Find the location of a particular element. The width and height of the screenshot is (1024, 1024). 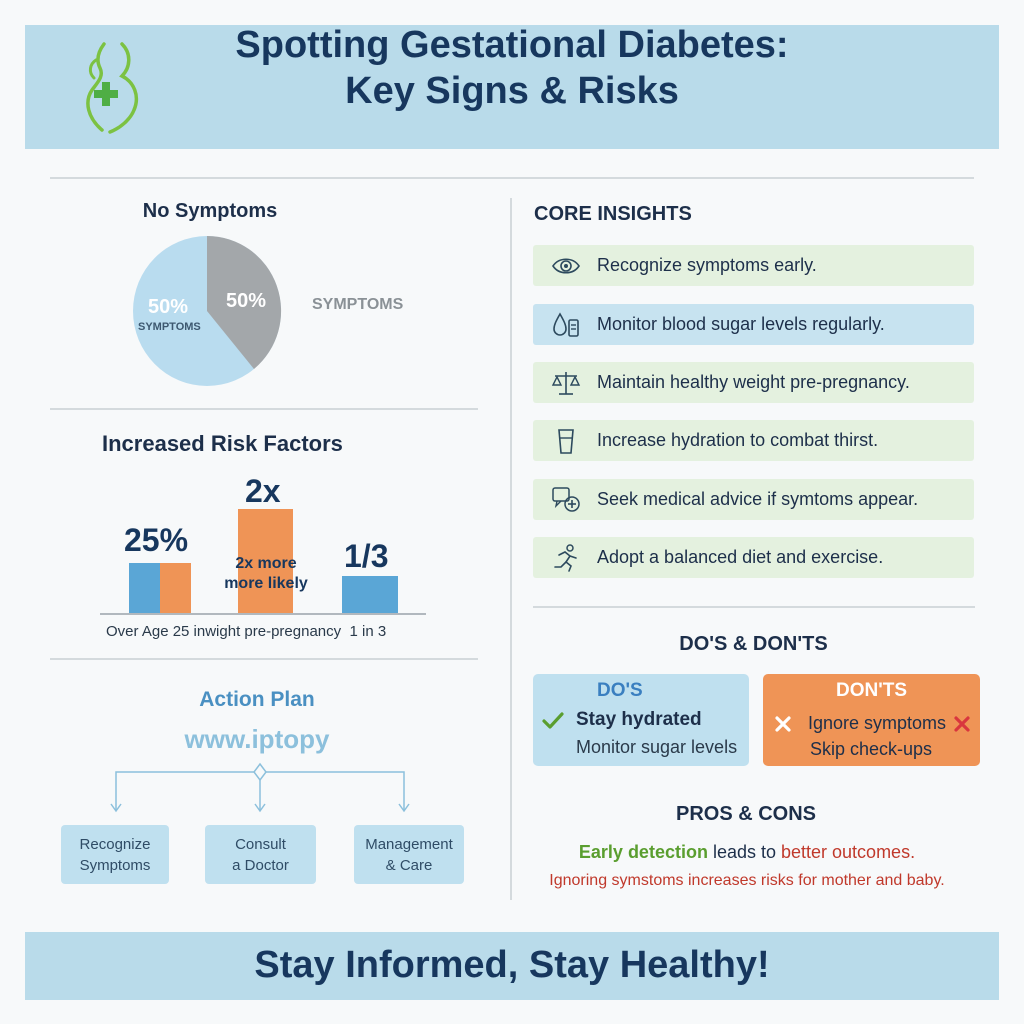

dos-item-2: Monitor sugar levels is located at coordinates (657, 747).